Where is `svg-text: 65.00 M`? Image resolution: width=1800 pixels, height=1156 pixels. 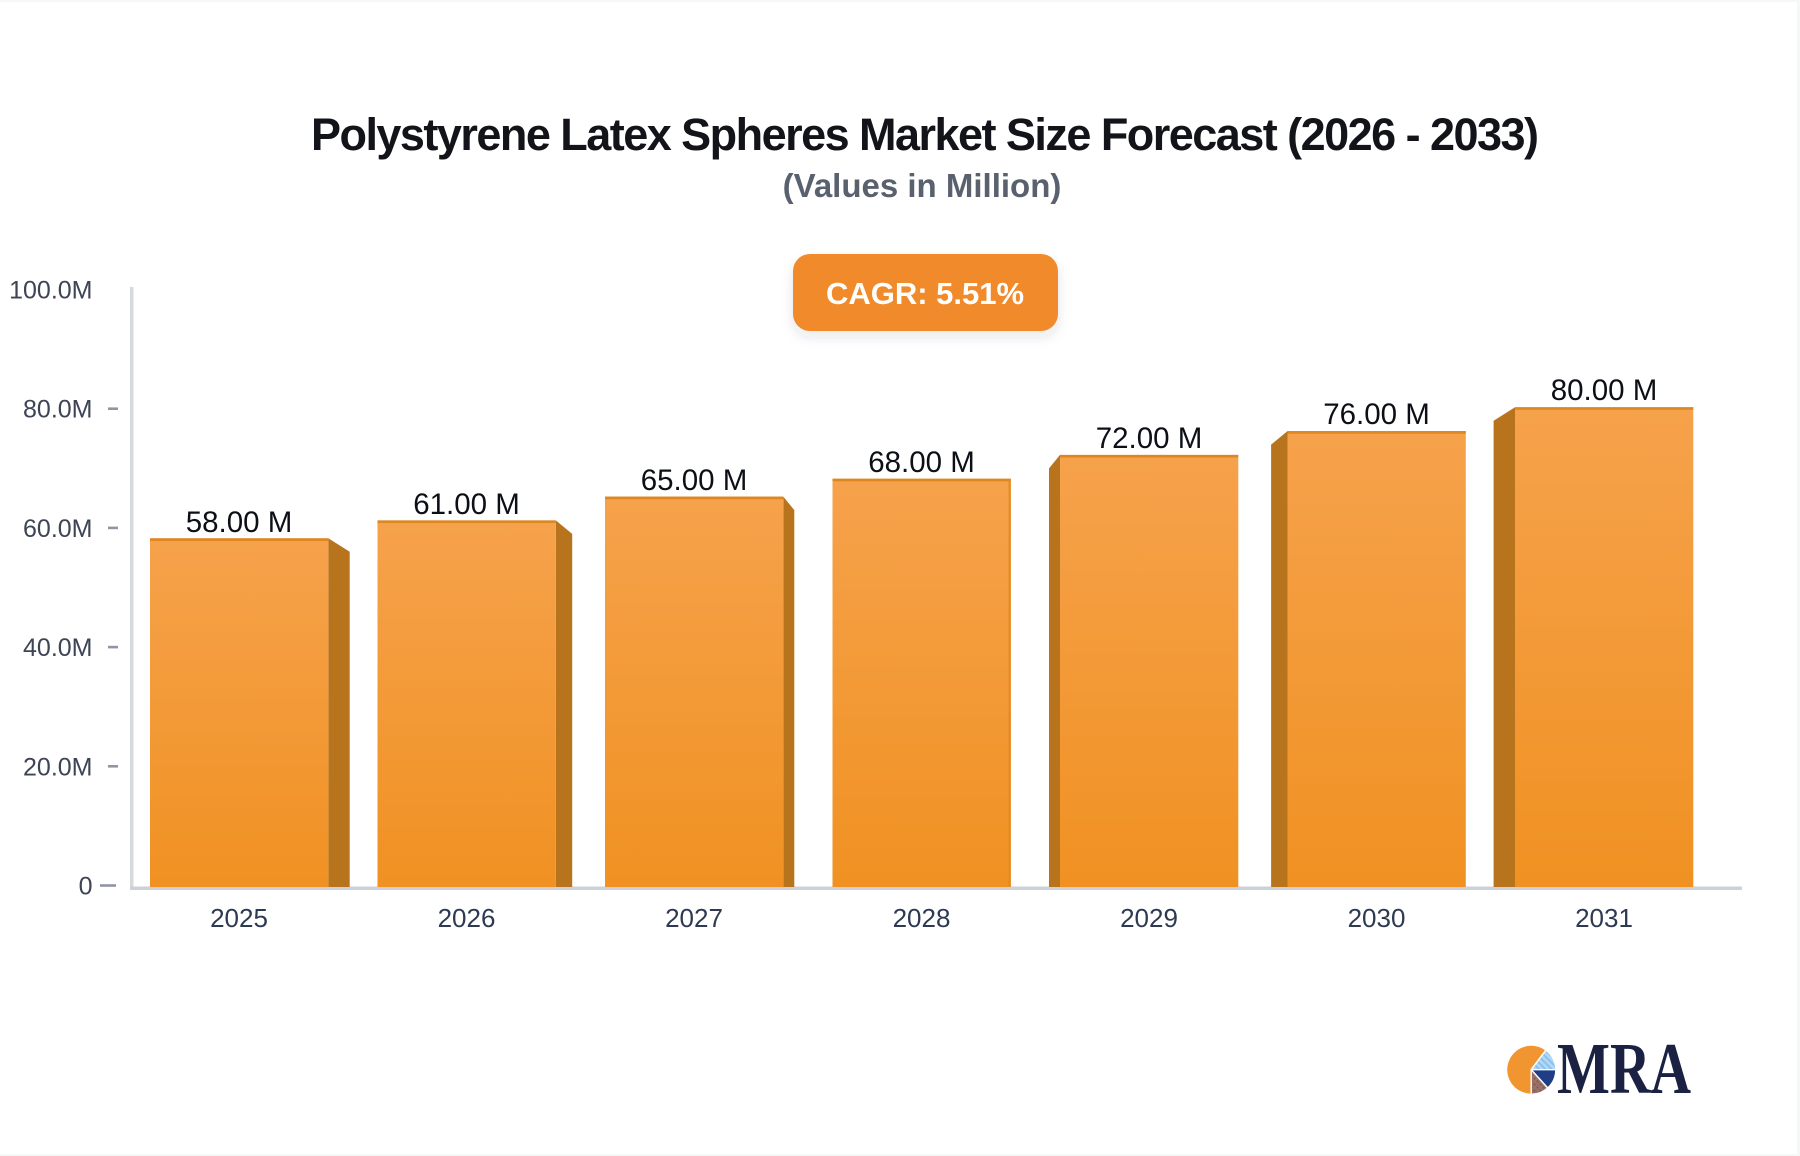 svg-text: 65.00 M is located at coordinates (694, 480).